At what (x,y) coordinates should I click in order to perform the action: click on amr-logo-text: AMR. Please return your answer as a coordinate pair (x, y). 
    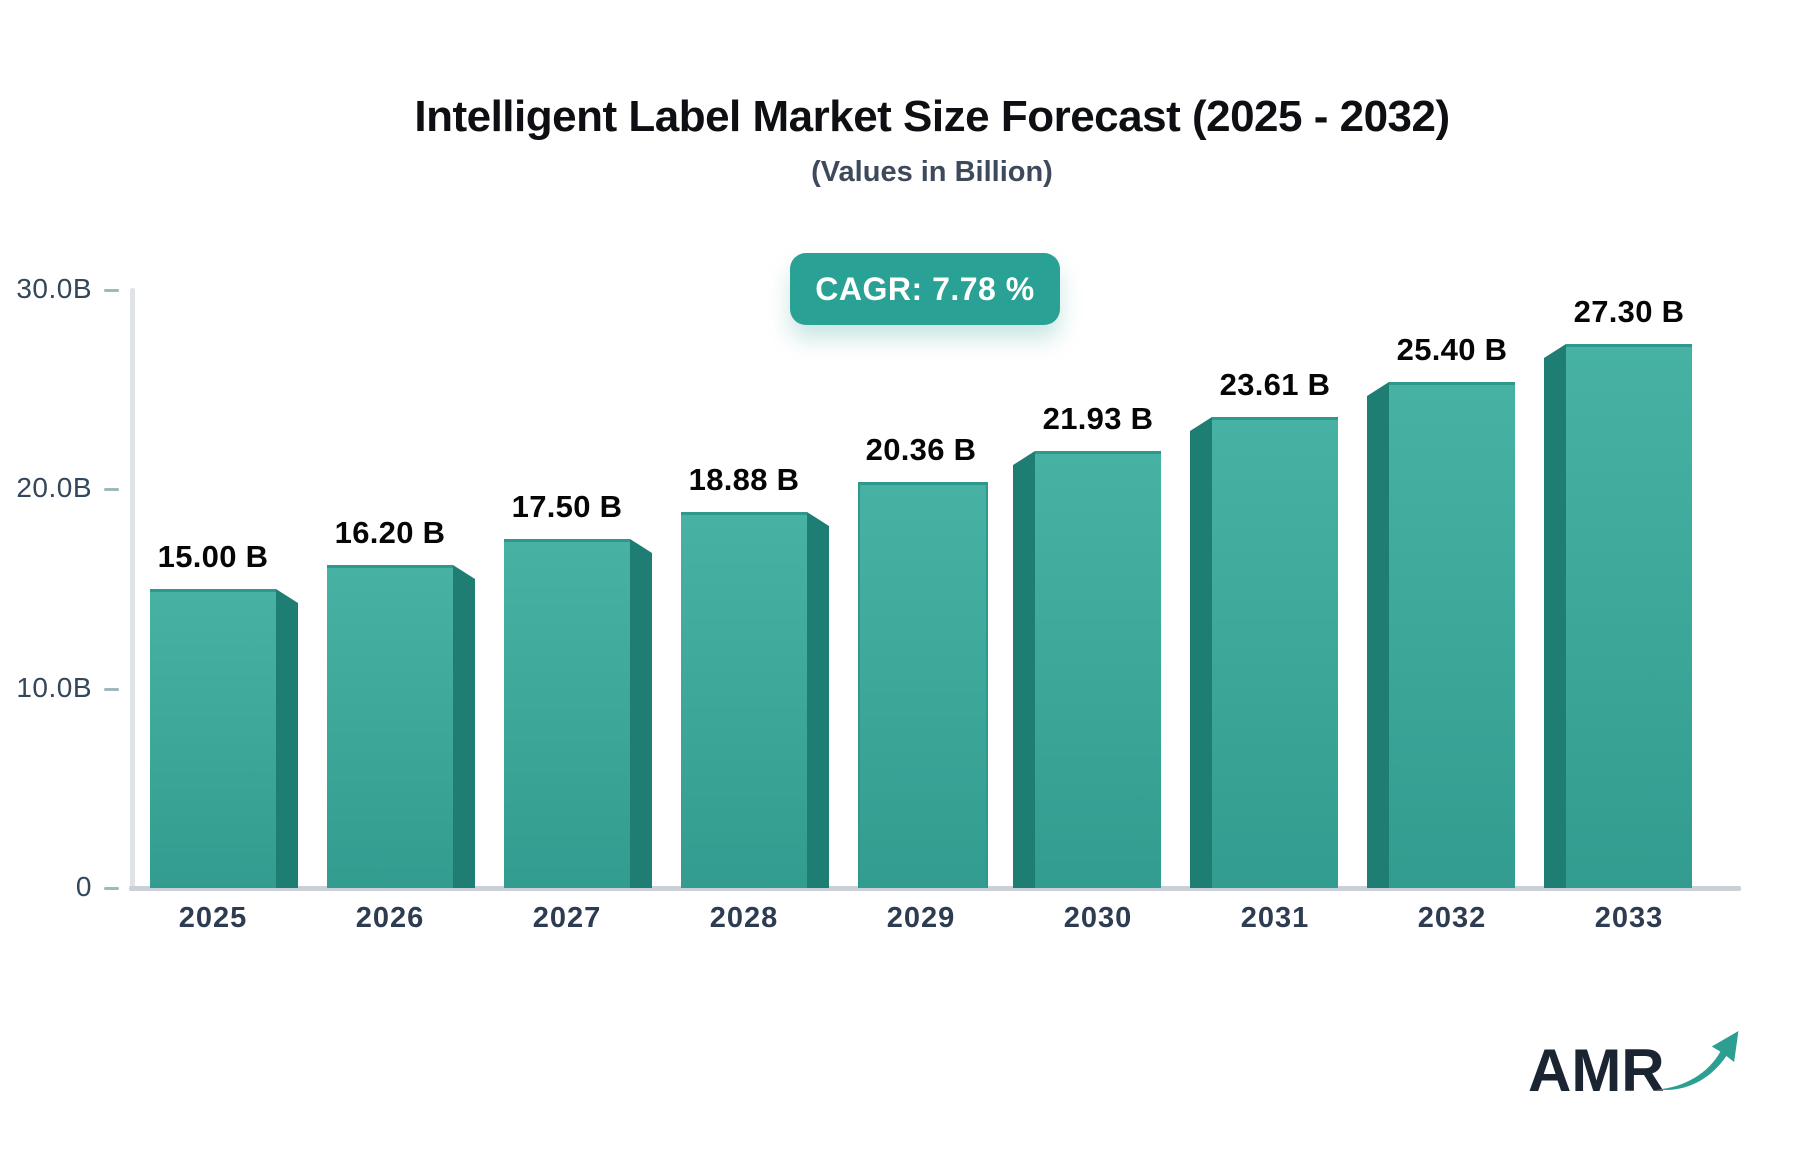
    Looking at the image, I should click on (1596, 1070).